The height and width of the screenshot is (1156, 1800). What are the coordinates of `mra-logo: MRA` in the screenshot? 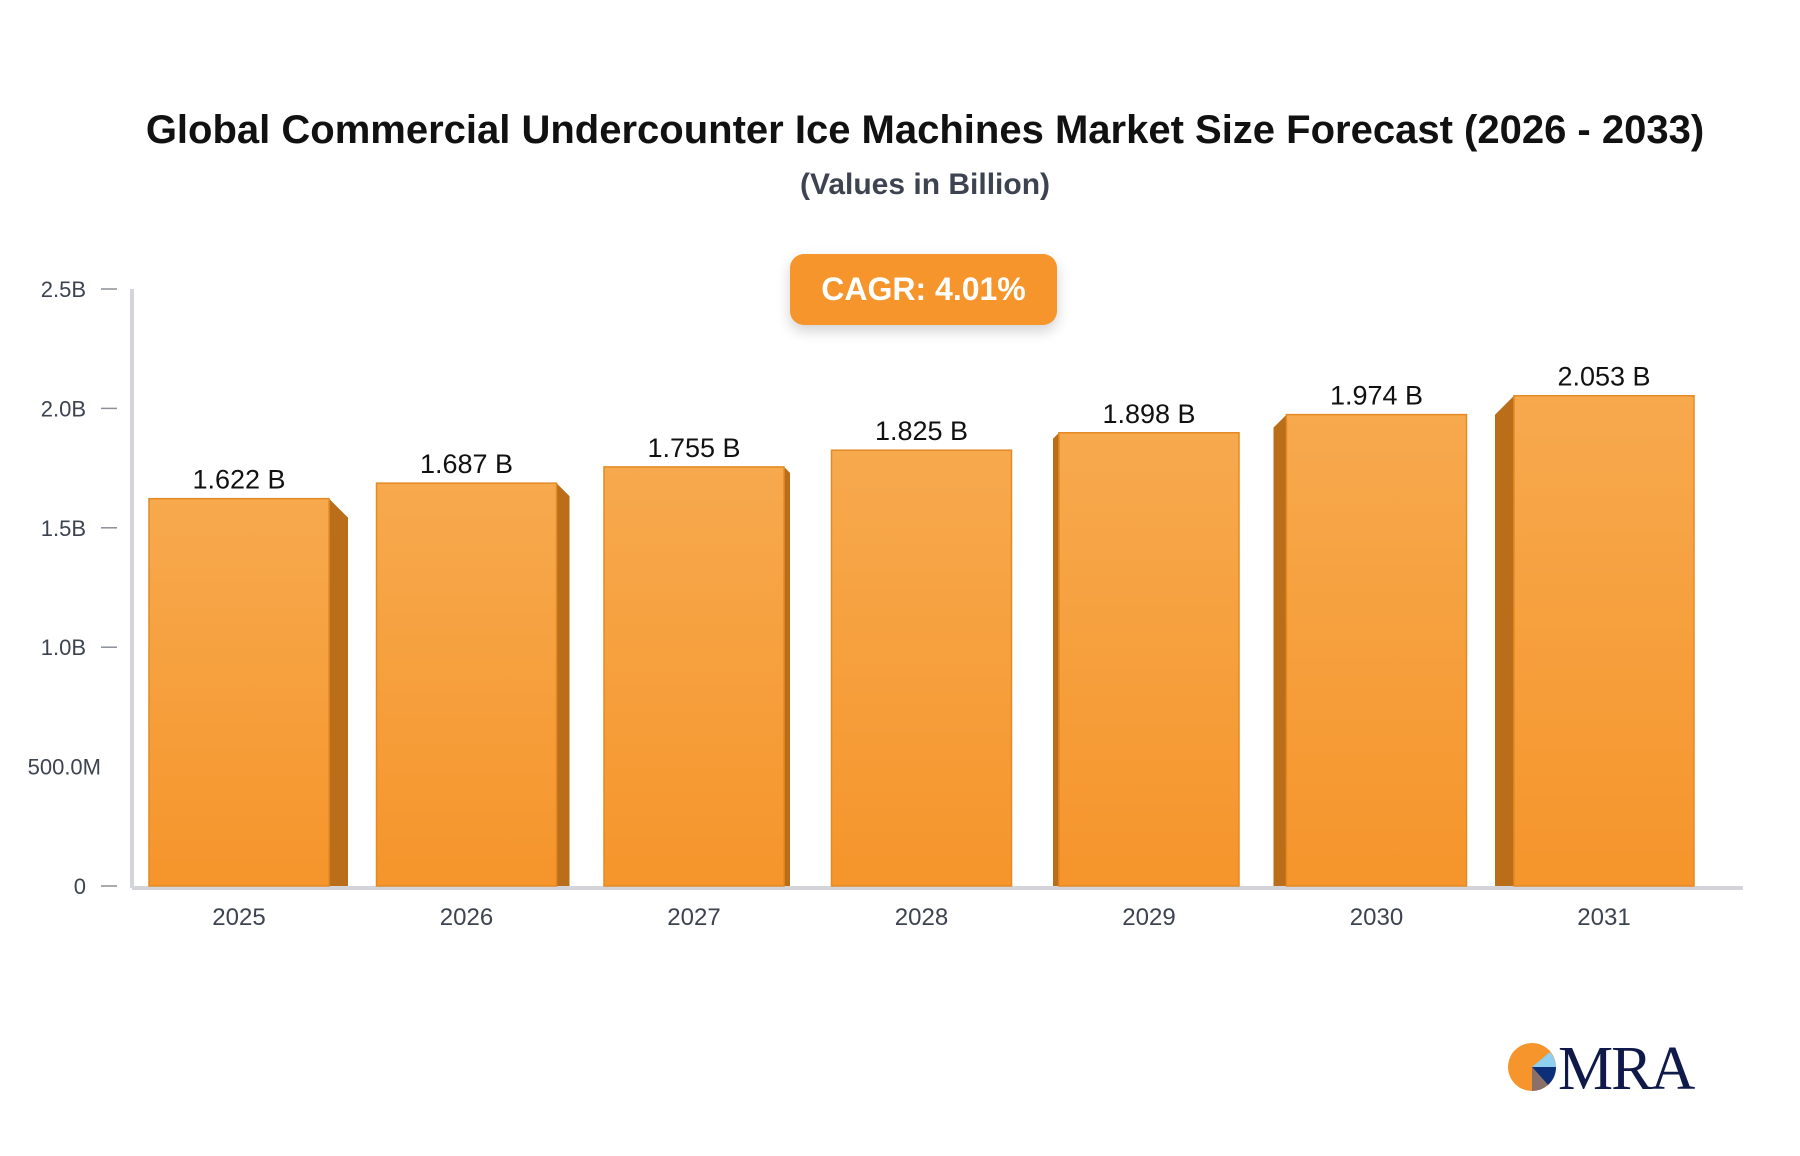 It's located at (1601, 1069).